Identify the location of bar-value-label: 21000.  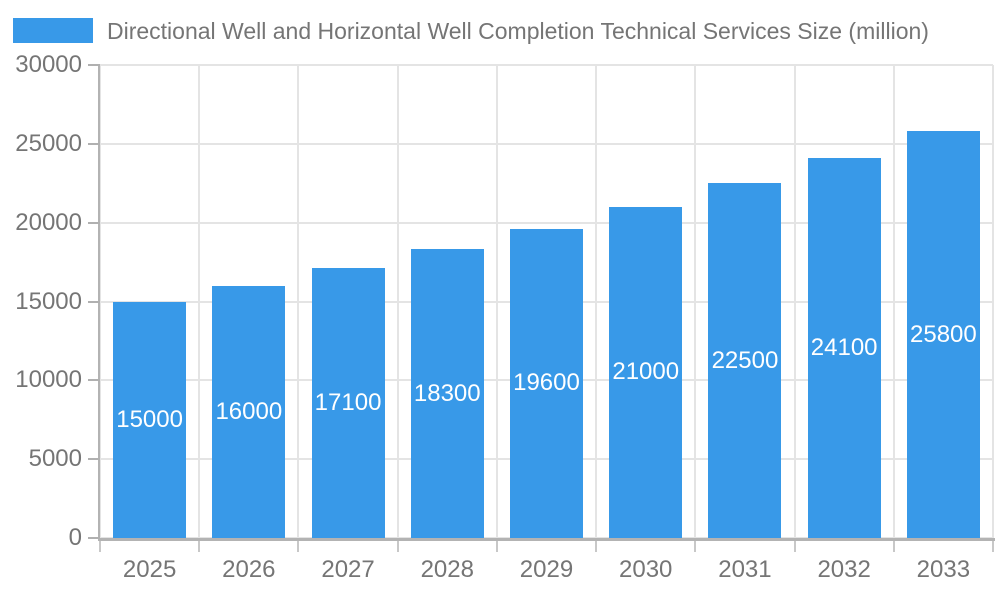
(646, 372).